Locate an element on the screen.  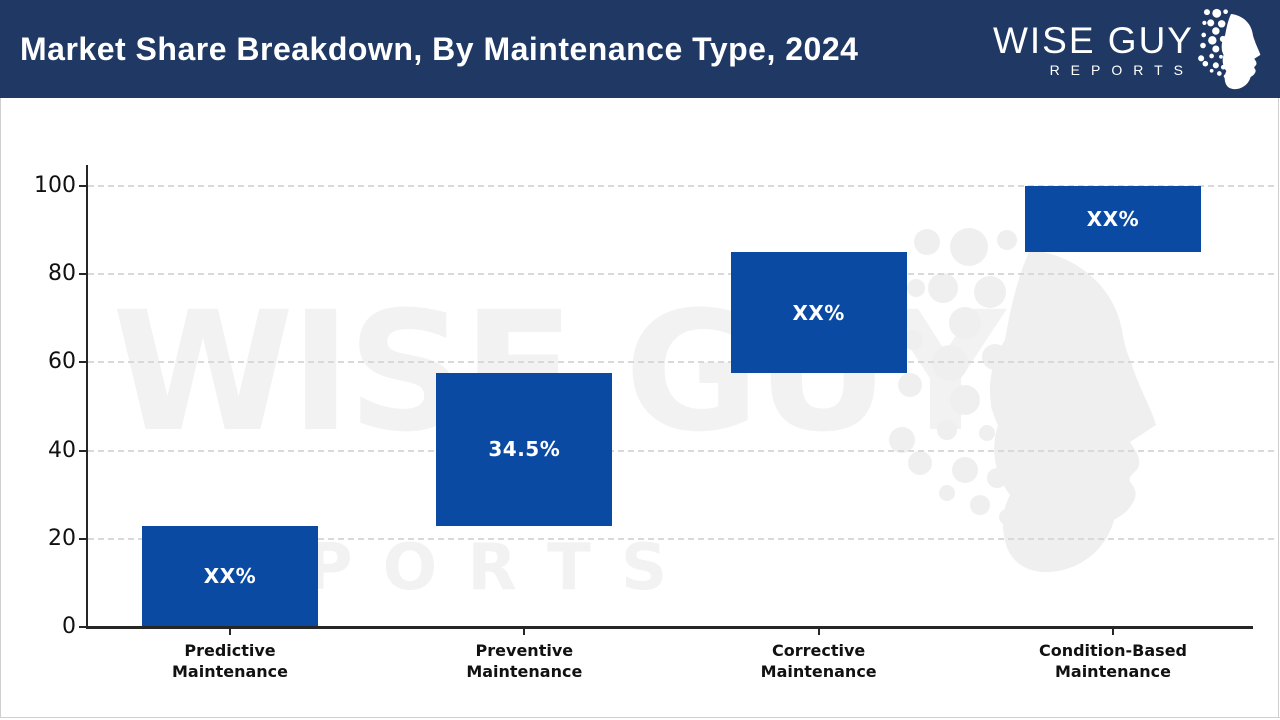
x-axis-category-label: Preventive Maintenance is located at coordinates (524, 661).